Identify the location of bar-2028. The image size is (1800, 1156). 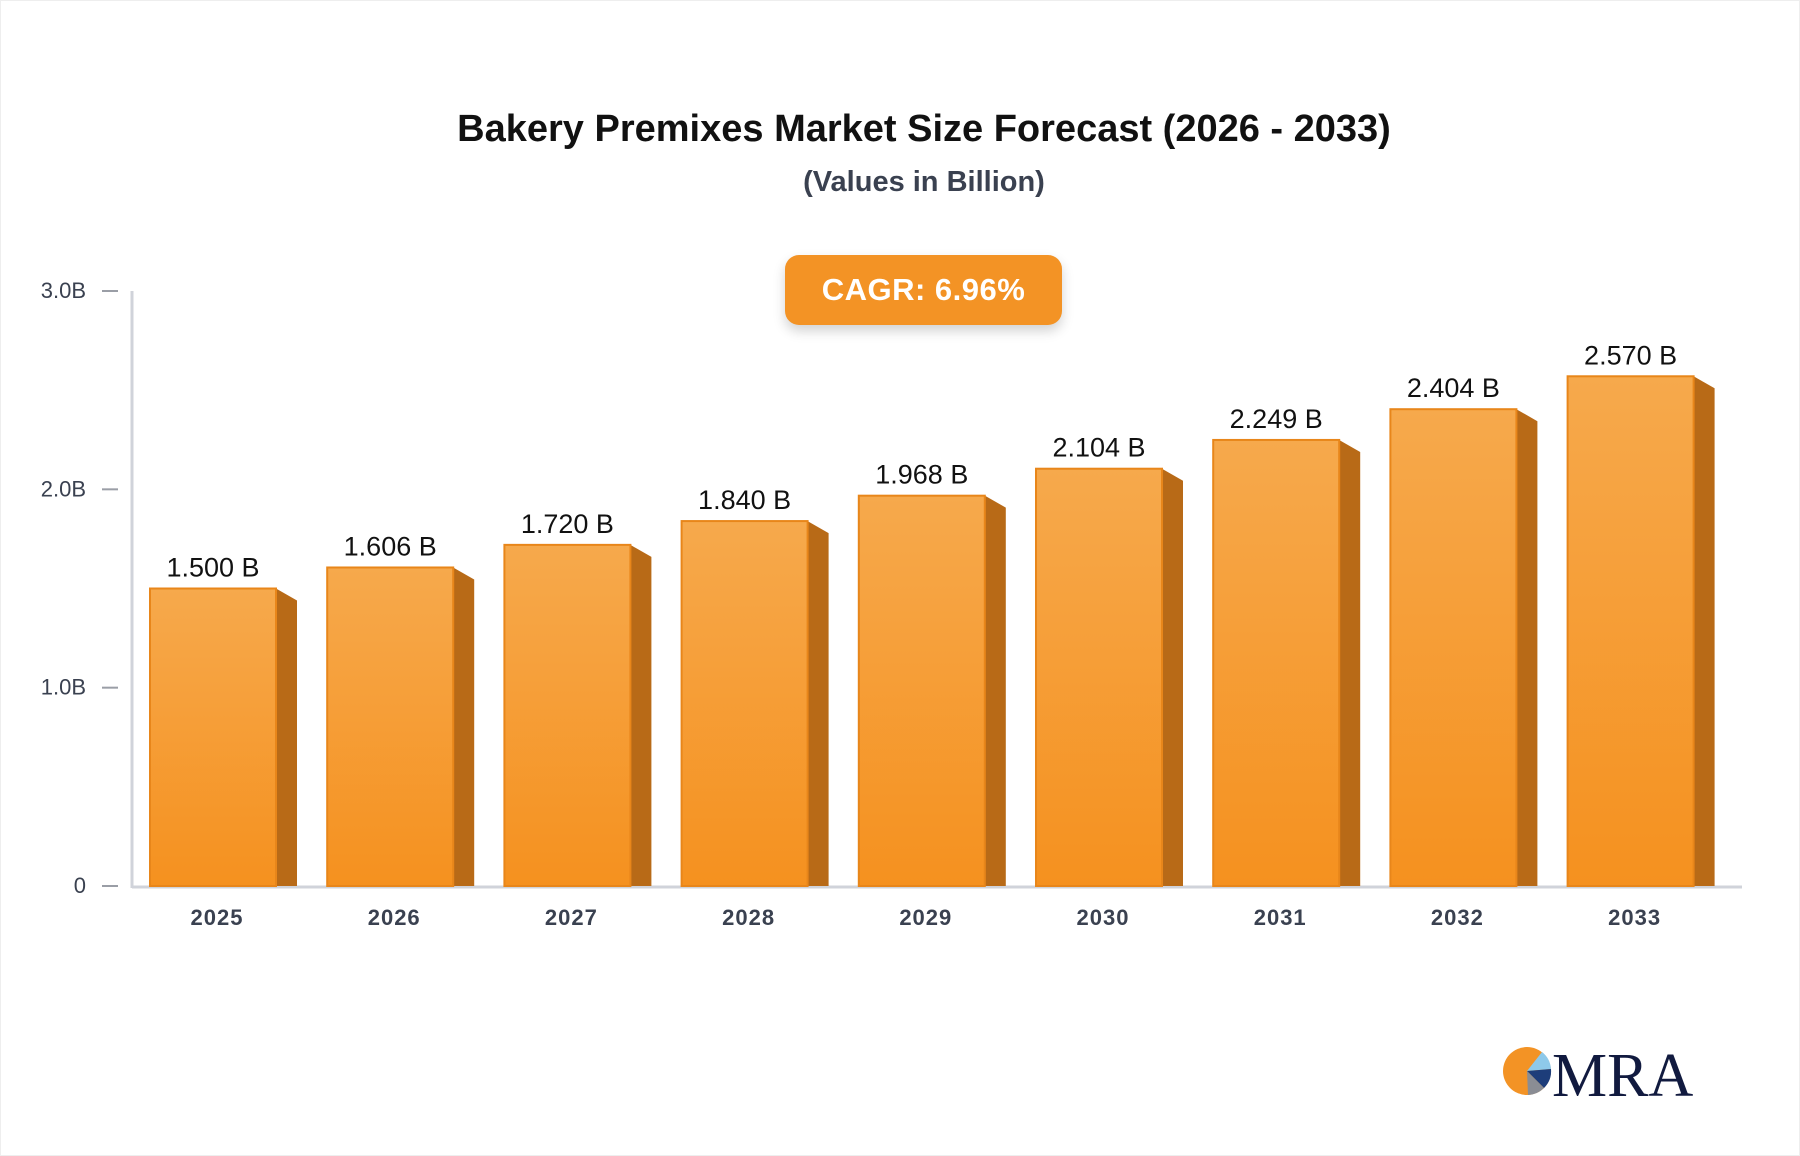
(744, 703).